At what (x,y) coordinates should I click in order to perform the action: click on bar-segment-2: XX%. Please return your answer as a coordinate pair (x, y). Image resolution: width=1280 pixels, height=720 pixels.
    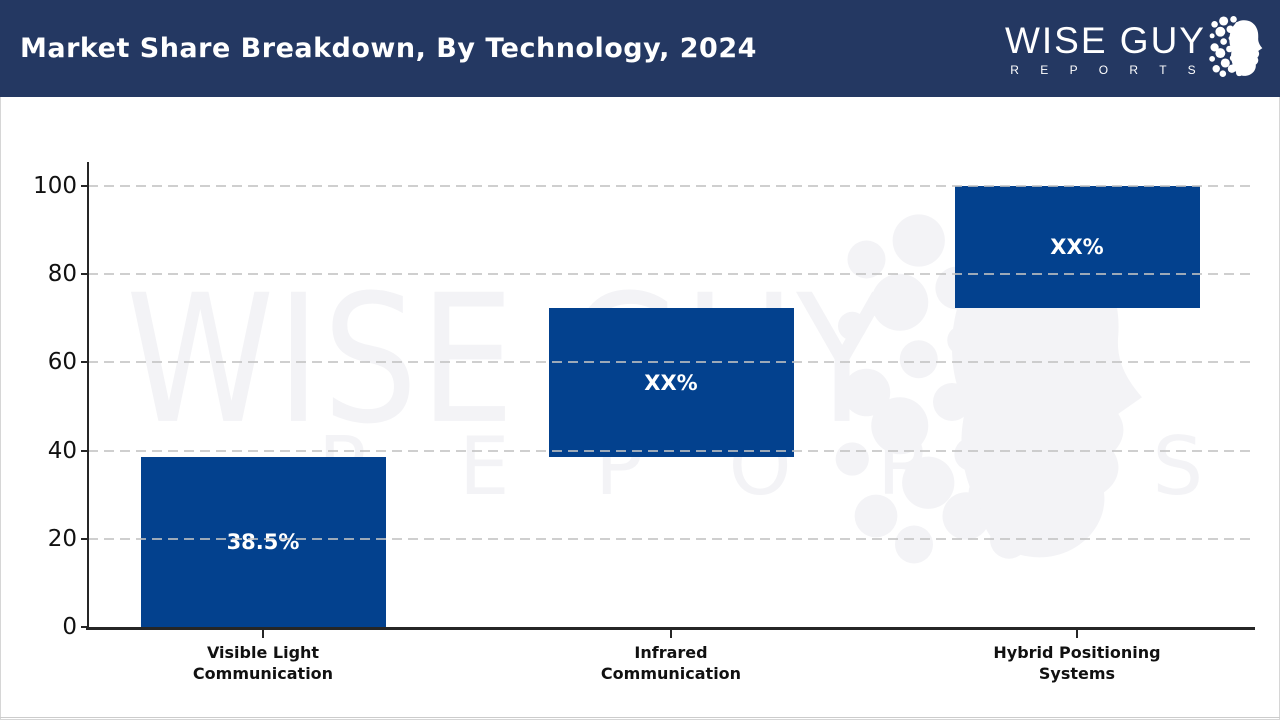
    Looking at the image, I should click on (671, 383).